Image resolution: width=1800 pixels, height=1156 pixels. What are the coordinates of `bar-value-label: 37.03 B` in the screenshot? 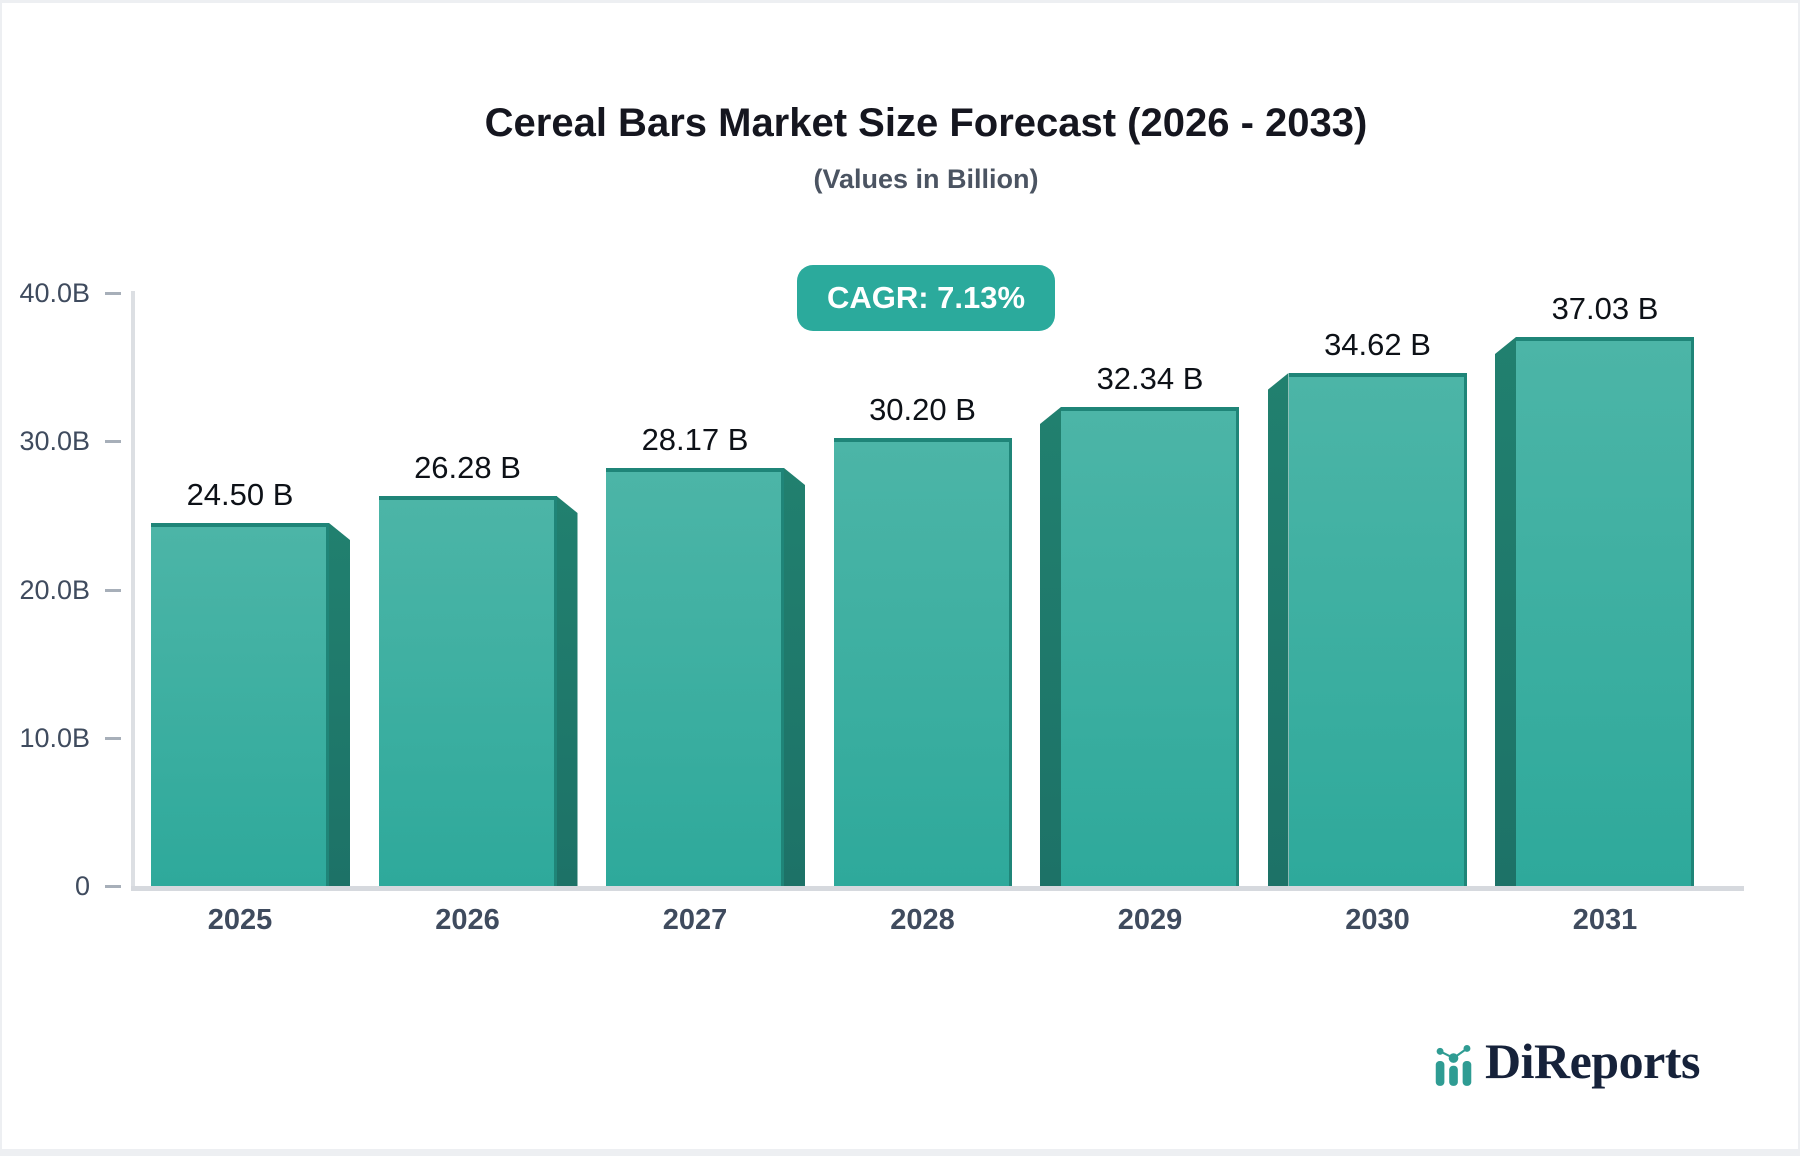 It's located at (1605, 308).